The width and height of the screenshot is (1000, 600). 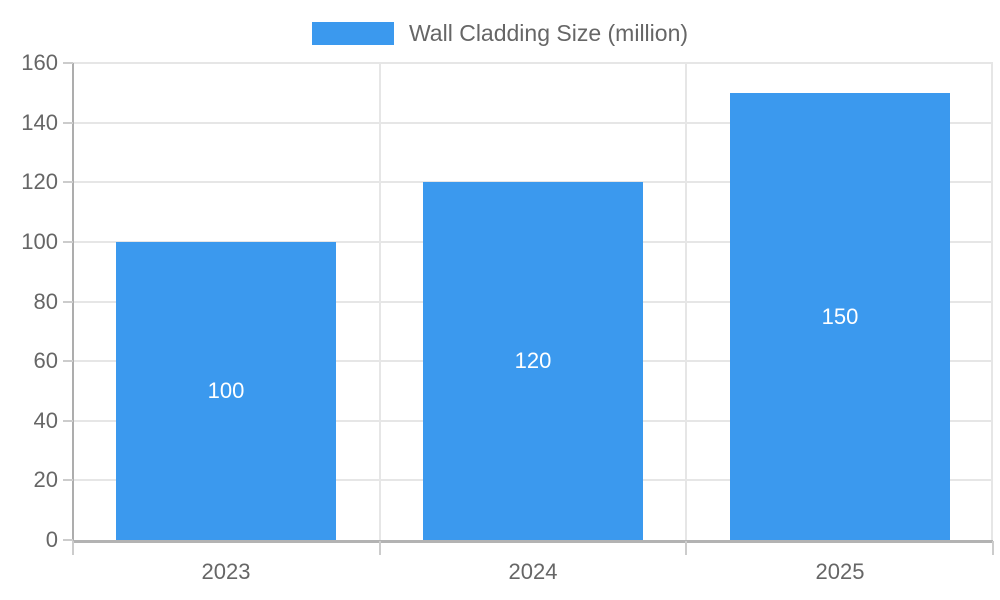 I want to click on y-axis-label: 100, so click(x=39, y=241).